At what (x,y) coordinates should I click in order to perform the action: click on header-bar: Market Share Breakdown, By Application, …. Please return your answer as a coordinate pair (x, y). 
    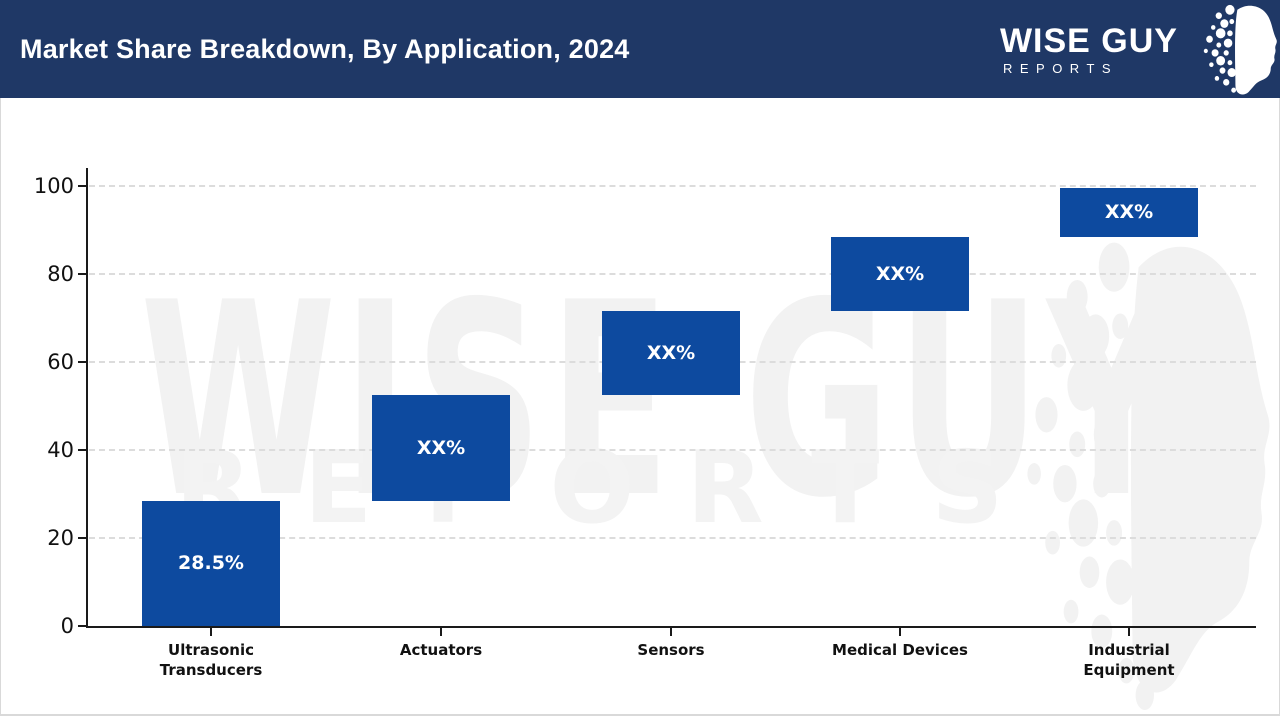
    Looking at the image, I should click on (640, 49).